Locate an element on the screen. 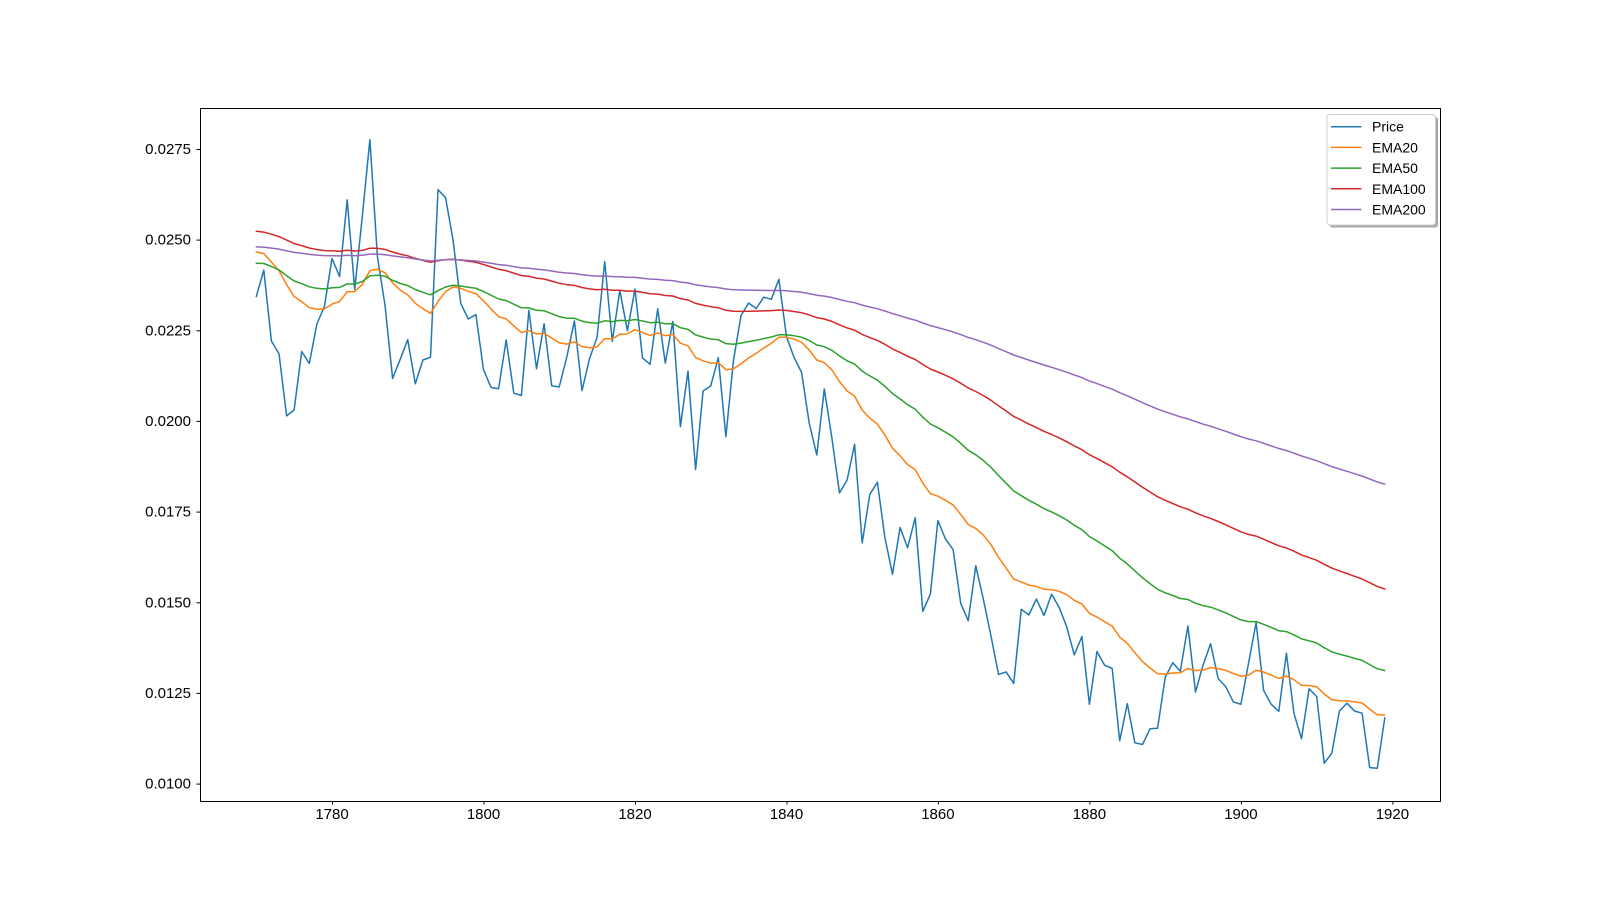 This screenshot has height=900, width=1600. svg-text: 0.0150 is located at coordinates (168, 602).